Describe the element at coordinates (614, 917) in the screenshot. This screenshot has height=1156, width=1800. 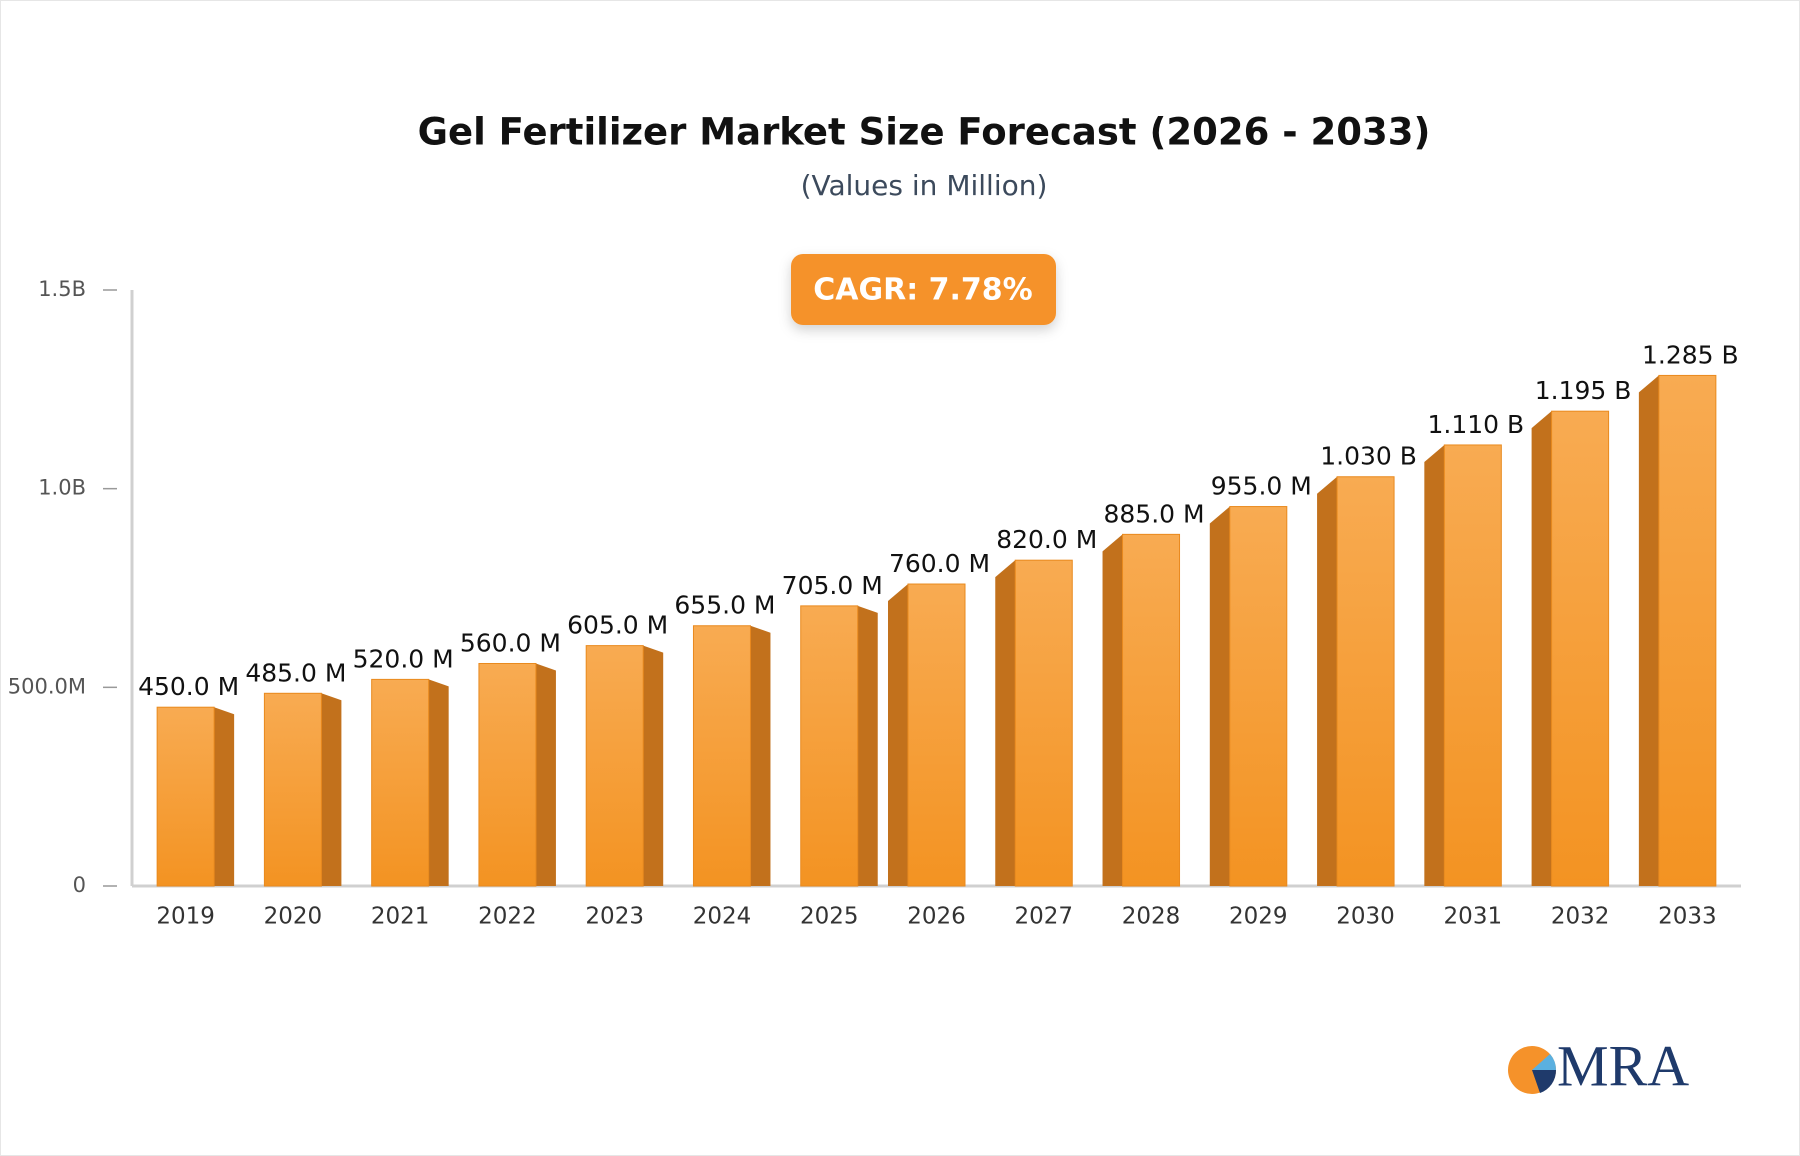
I see `x-tick-label: 2023` at that location.